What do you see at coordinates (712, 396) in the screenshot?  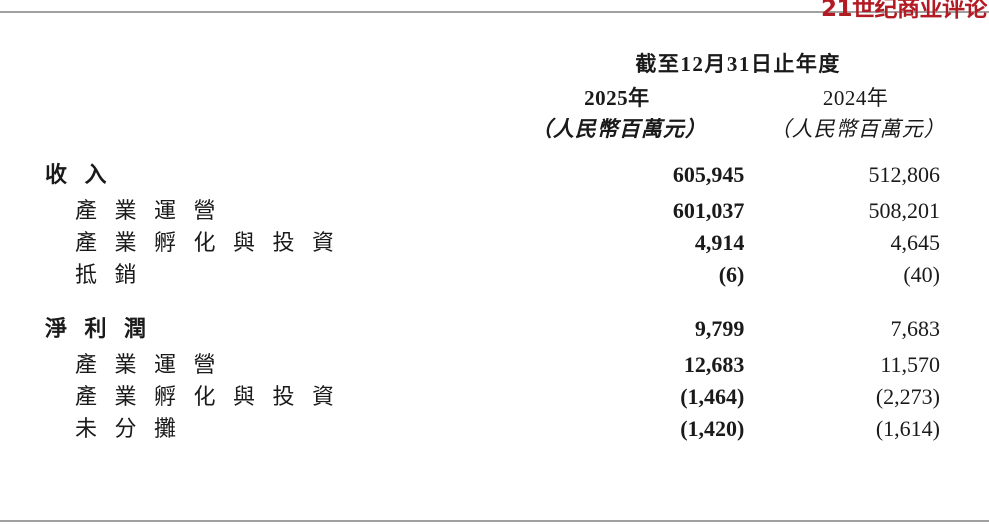 I see `net-profit-incubation-investment-2025: (1,464)` at bounding box center [712, 396].